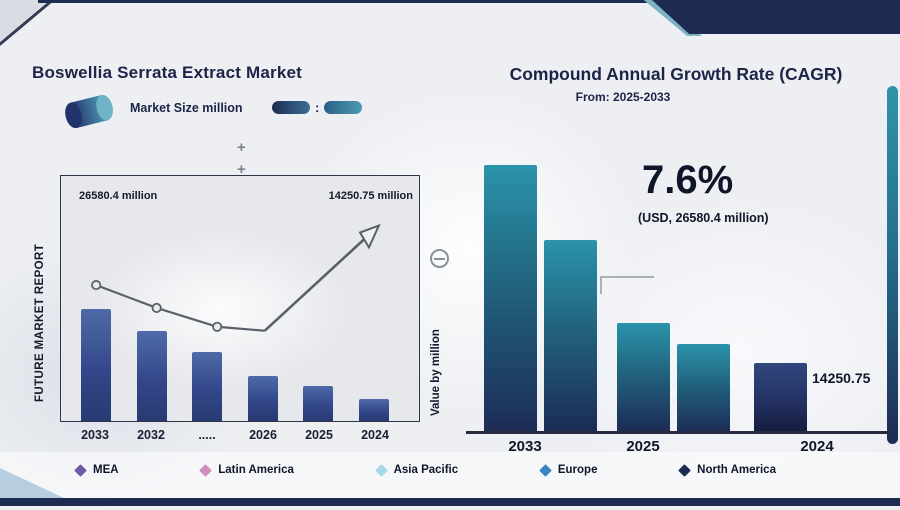 The height and width of the screenshot is (510, 900). What do you see at coordinates (577, 470) in the screenshot?
I see `legend-label-europe: Europe` at bounding box center [577, 470].